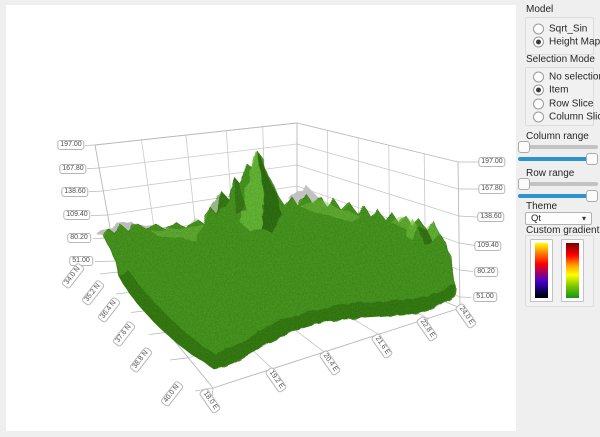  I want to click on column-range-max-slider, so click(558, 159).